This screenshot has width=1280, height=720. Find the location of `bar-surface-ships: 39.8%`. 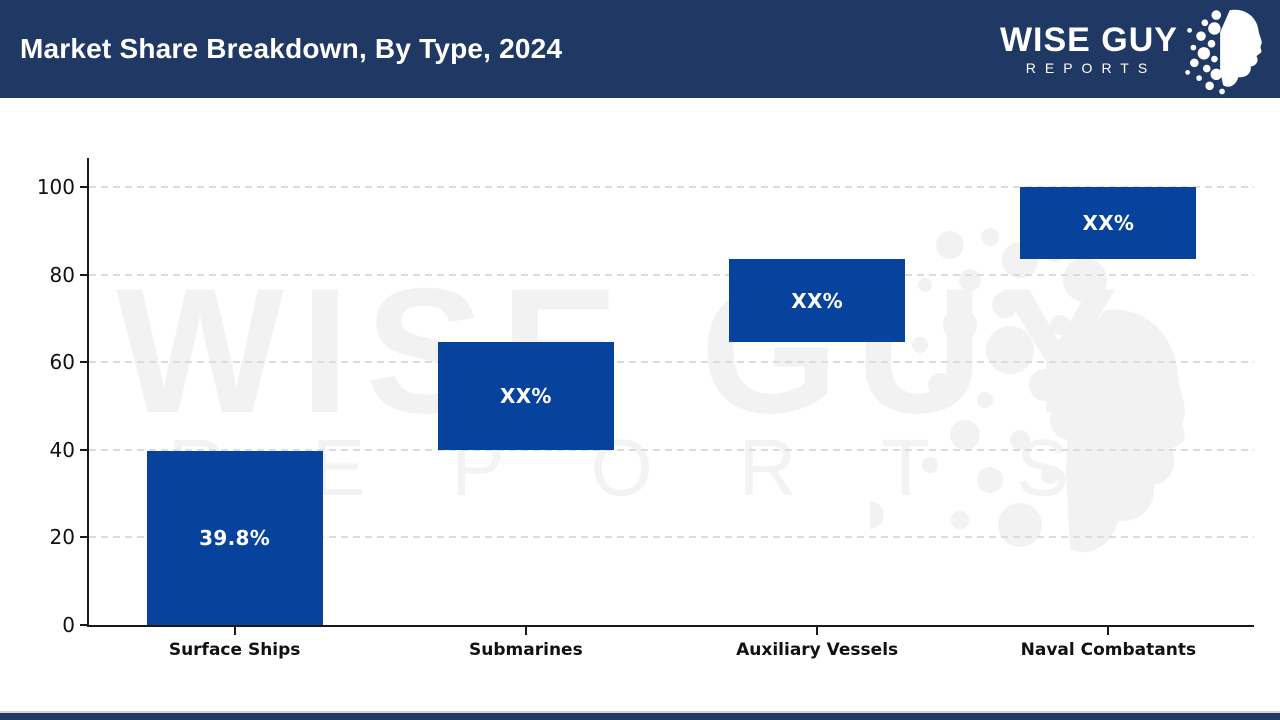

bar-surface-ships: 39.8% is located at coordinates (234, 537).